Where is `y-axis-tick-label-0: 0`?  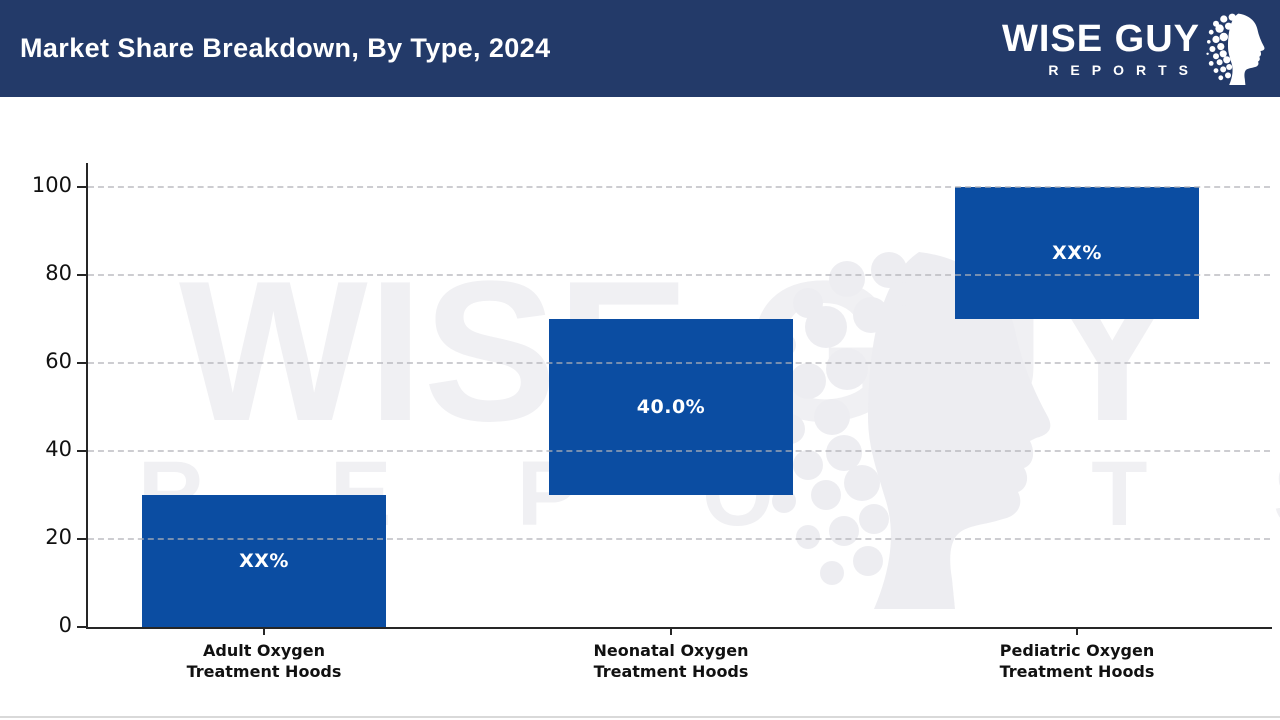
y-axis-tick-label-0: 0 is located at coordinates (65, 625).